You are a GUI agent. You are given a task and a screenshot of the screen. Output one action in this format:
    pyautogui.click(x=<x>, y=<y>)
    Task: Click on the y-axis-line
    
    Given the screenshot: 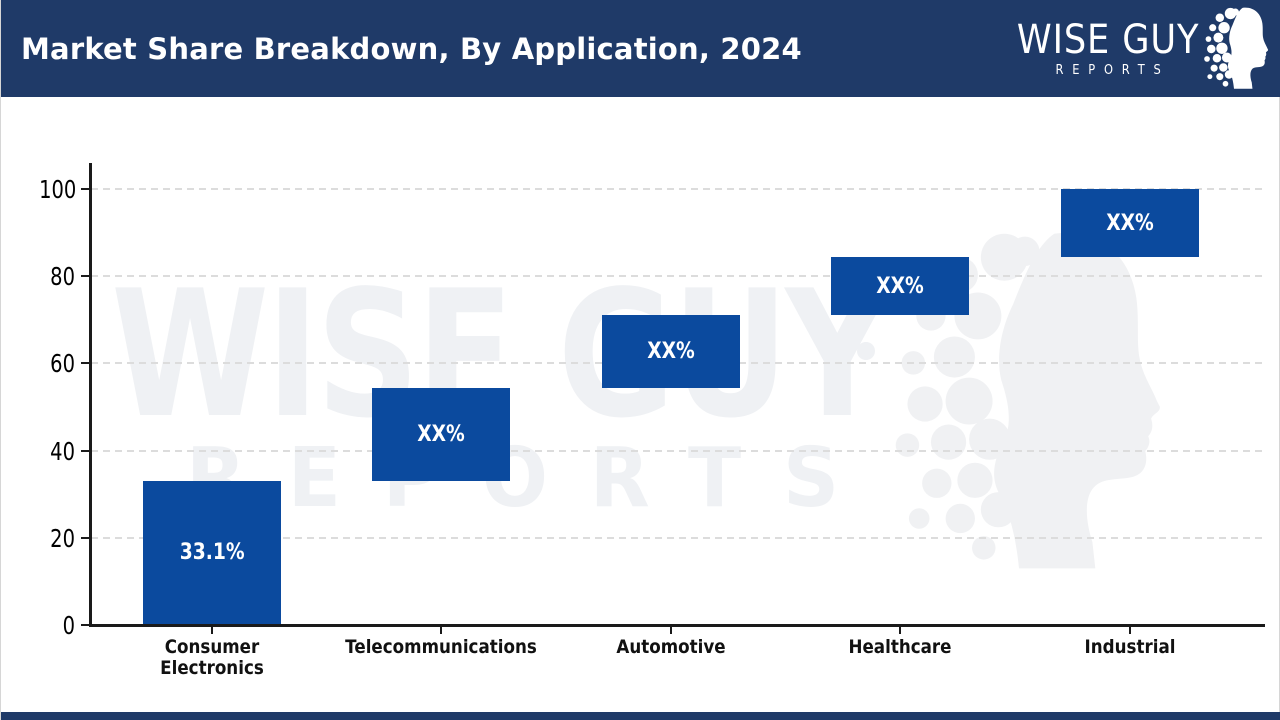 What is the action you would take?
    pyautogui.click(x=90, y=395)
    